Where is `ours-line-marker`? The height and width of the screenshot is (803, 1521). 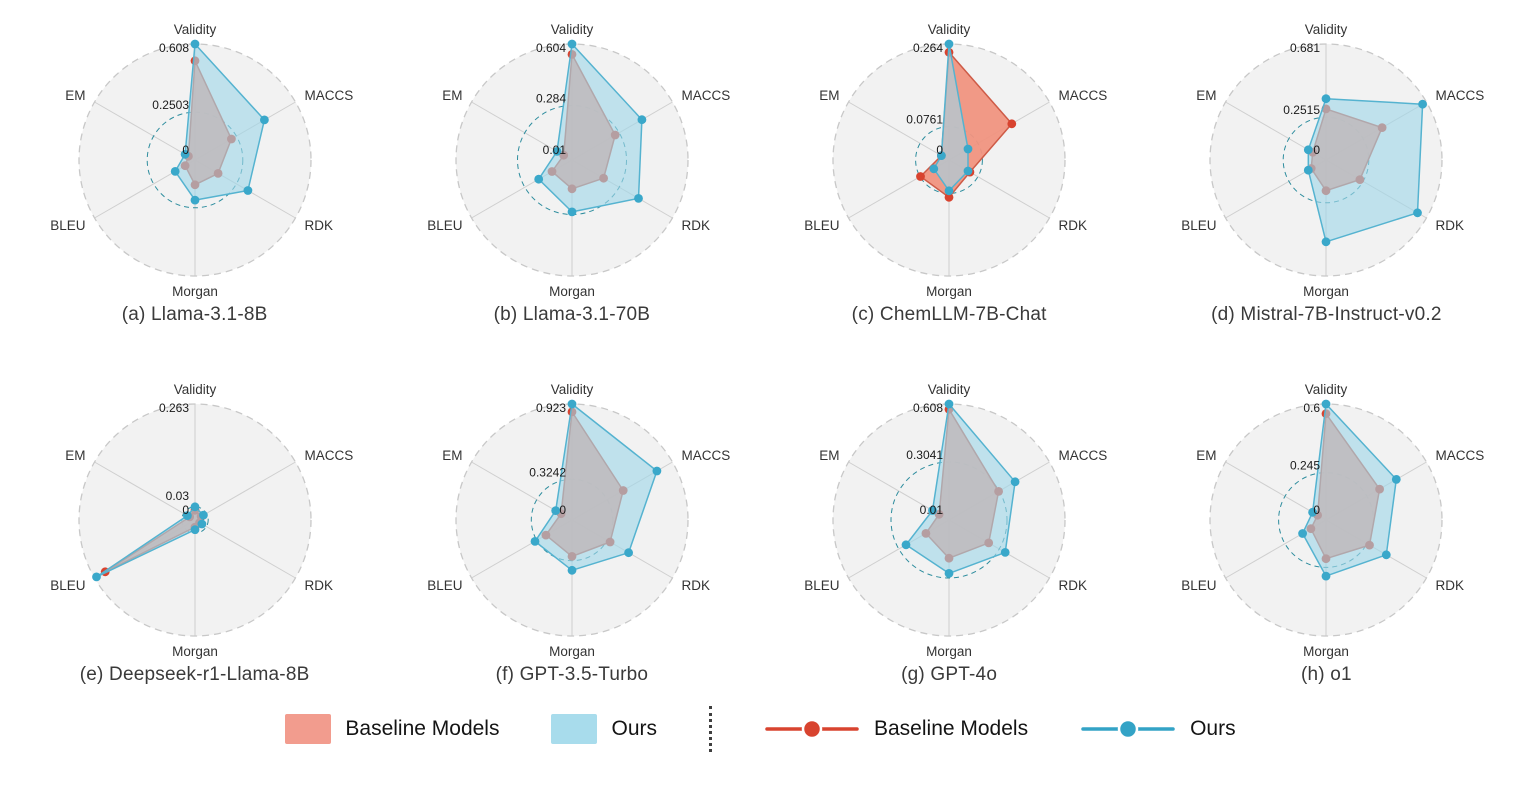 ours-line-marker is located at coordinates (1128, 729).